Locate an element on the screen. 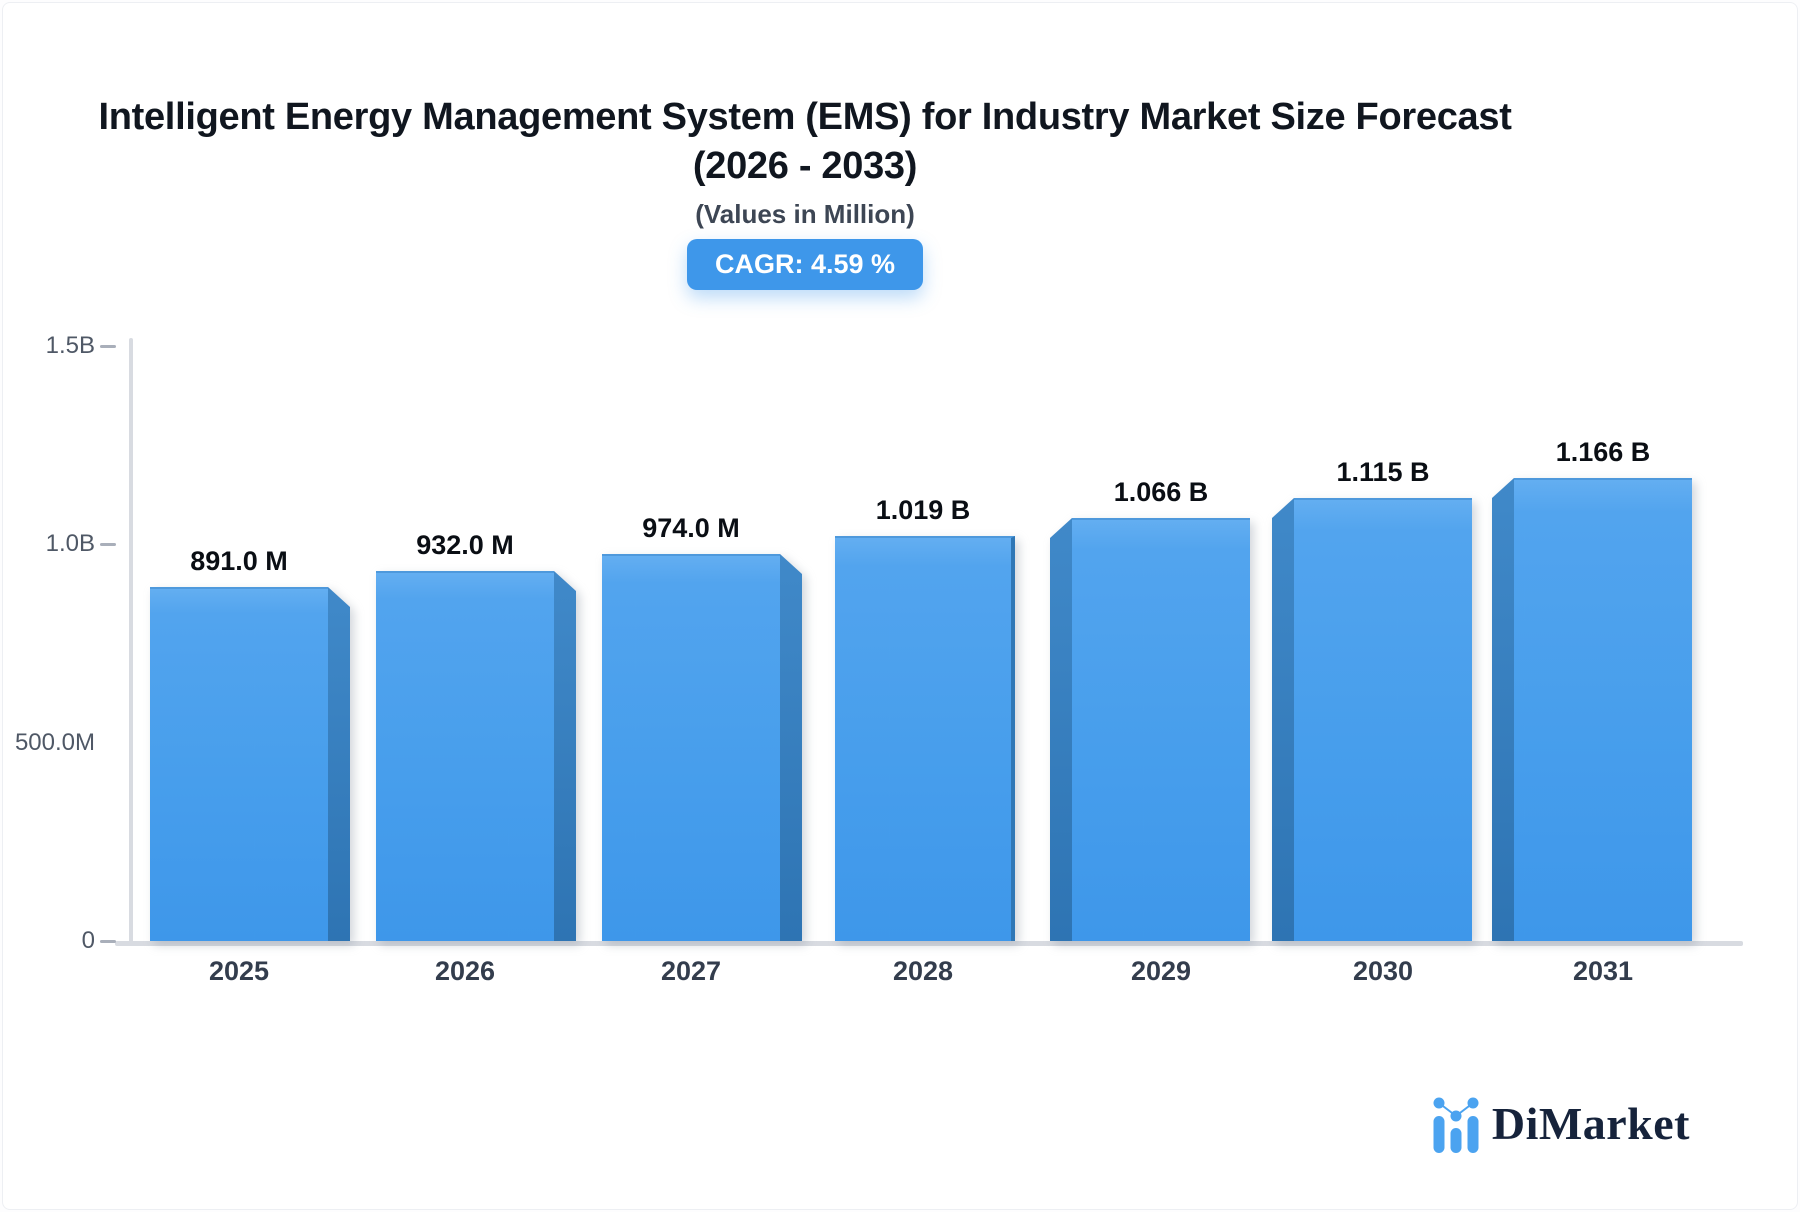  x-axis-label: 2025 is located at coordinates (239, 971).